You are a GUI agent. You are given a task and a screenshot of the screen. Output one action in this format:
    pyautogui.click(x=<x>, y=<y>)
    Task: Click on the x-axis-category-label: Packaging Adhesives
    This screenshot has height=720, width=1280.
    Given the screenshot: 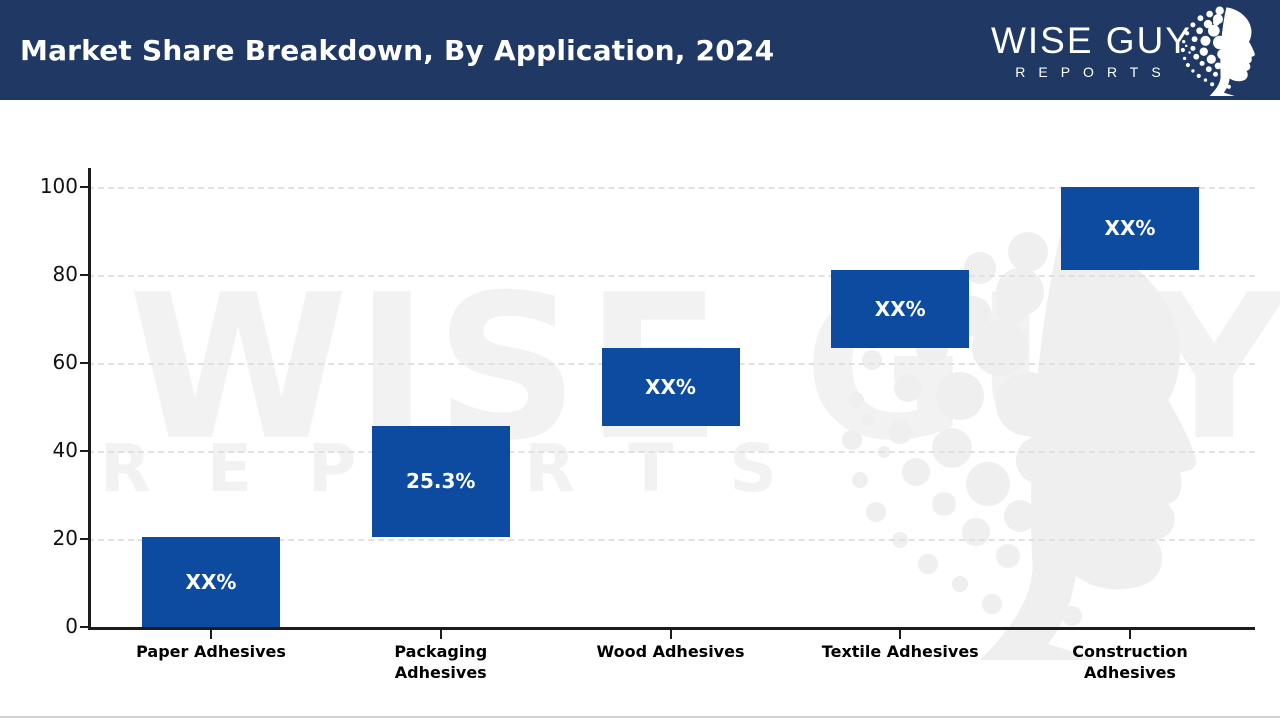 What is the action you would take?
    pyautogui.click(x=441, y=662)
    